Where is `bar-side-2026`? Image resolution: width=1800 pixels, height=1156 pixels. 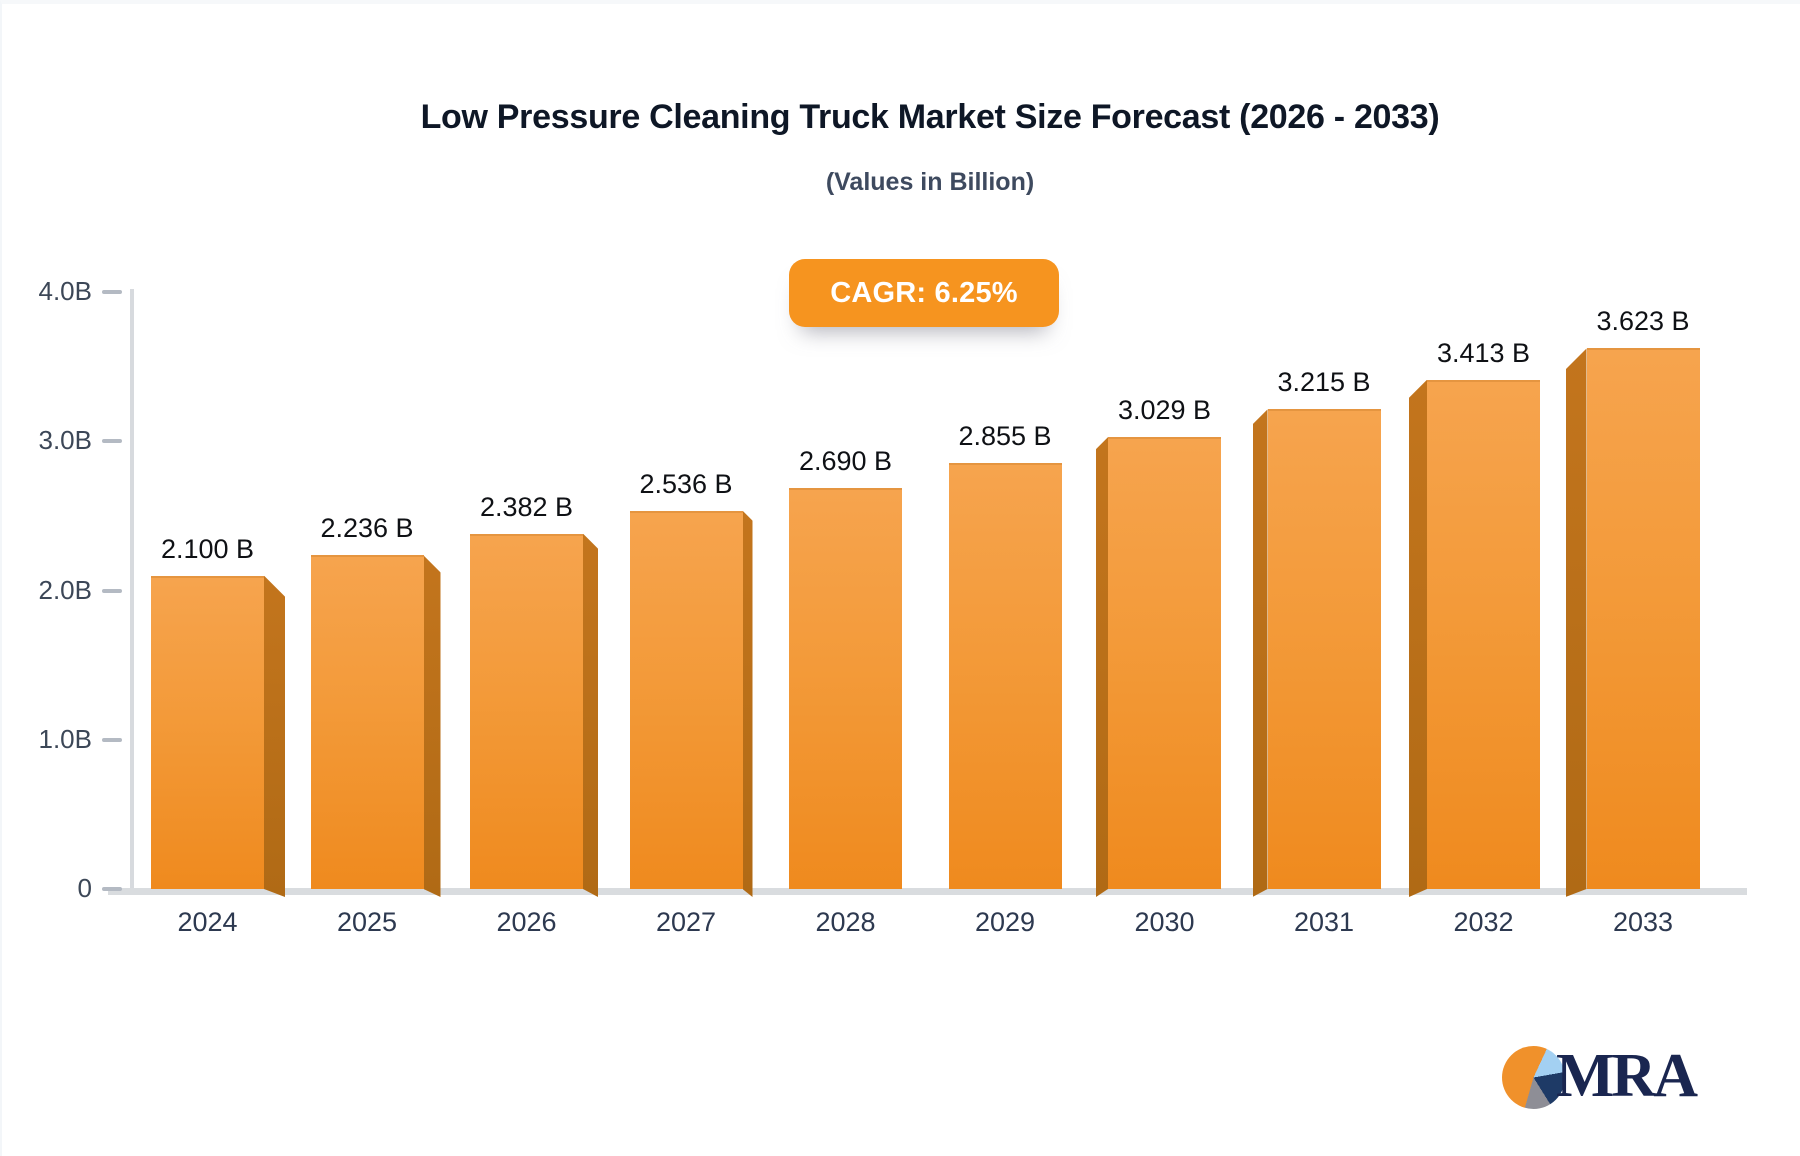 bar-side-2026 is located at coordinates (590, 715).